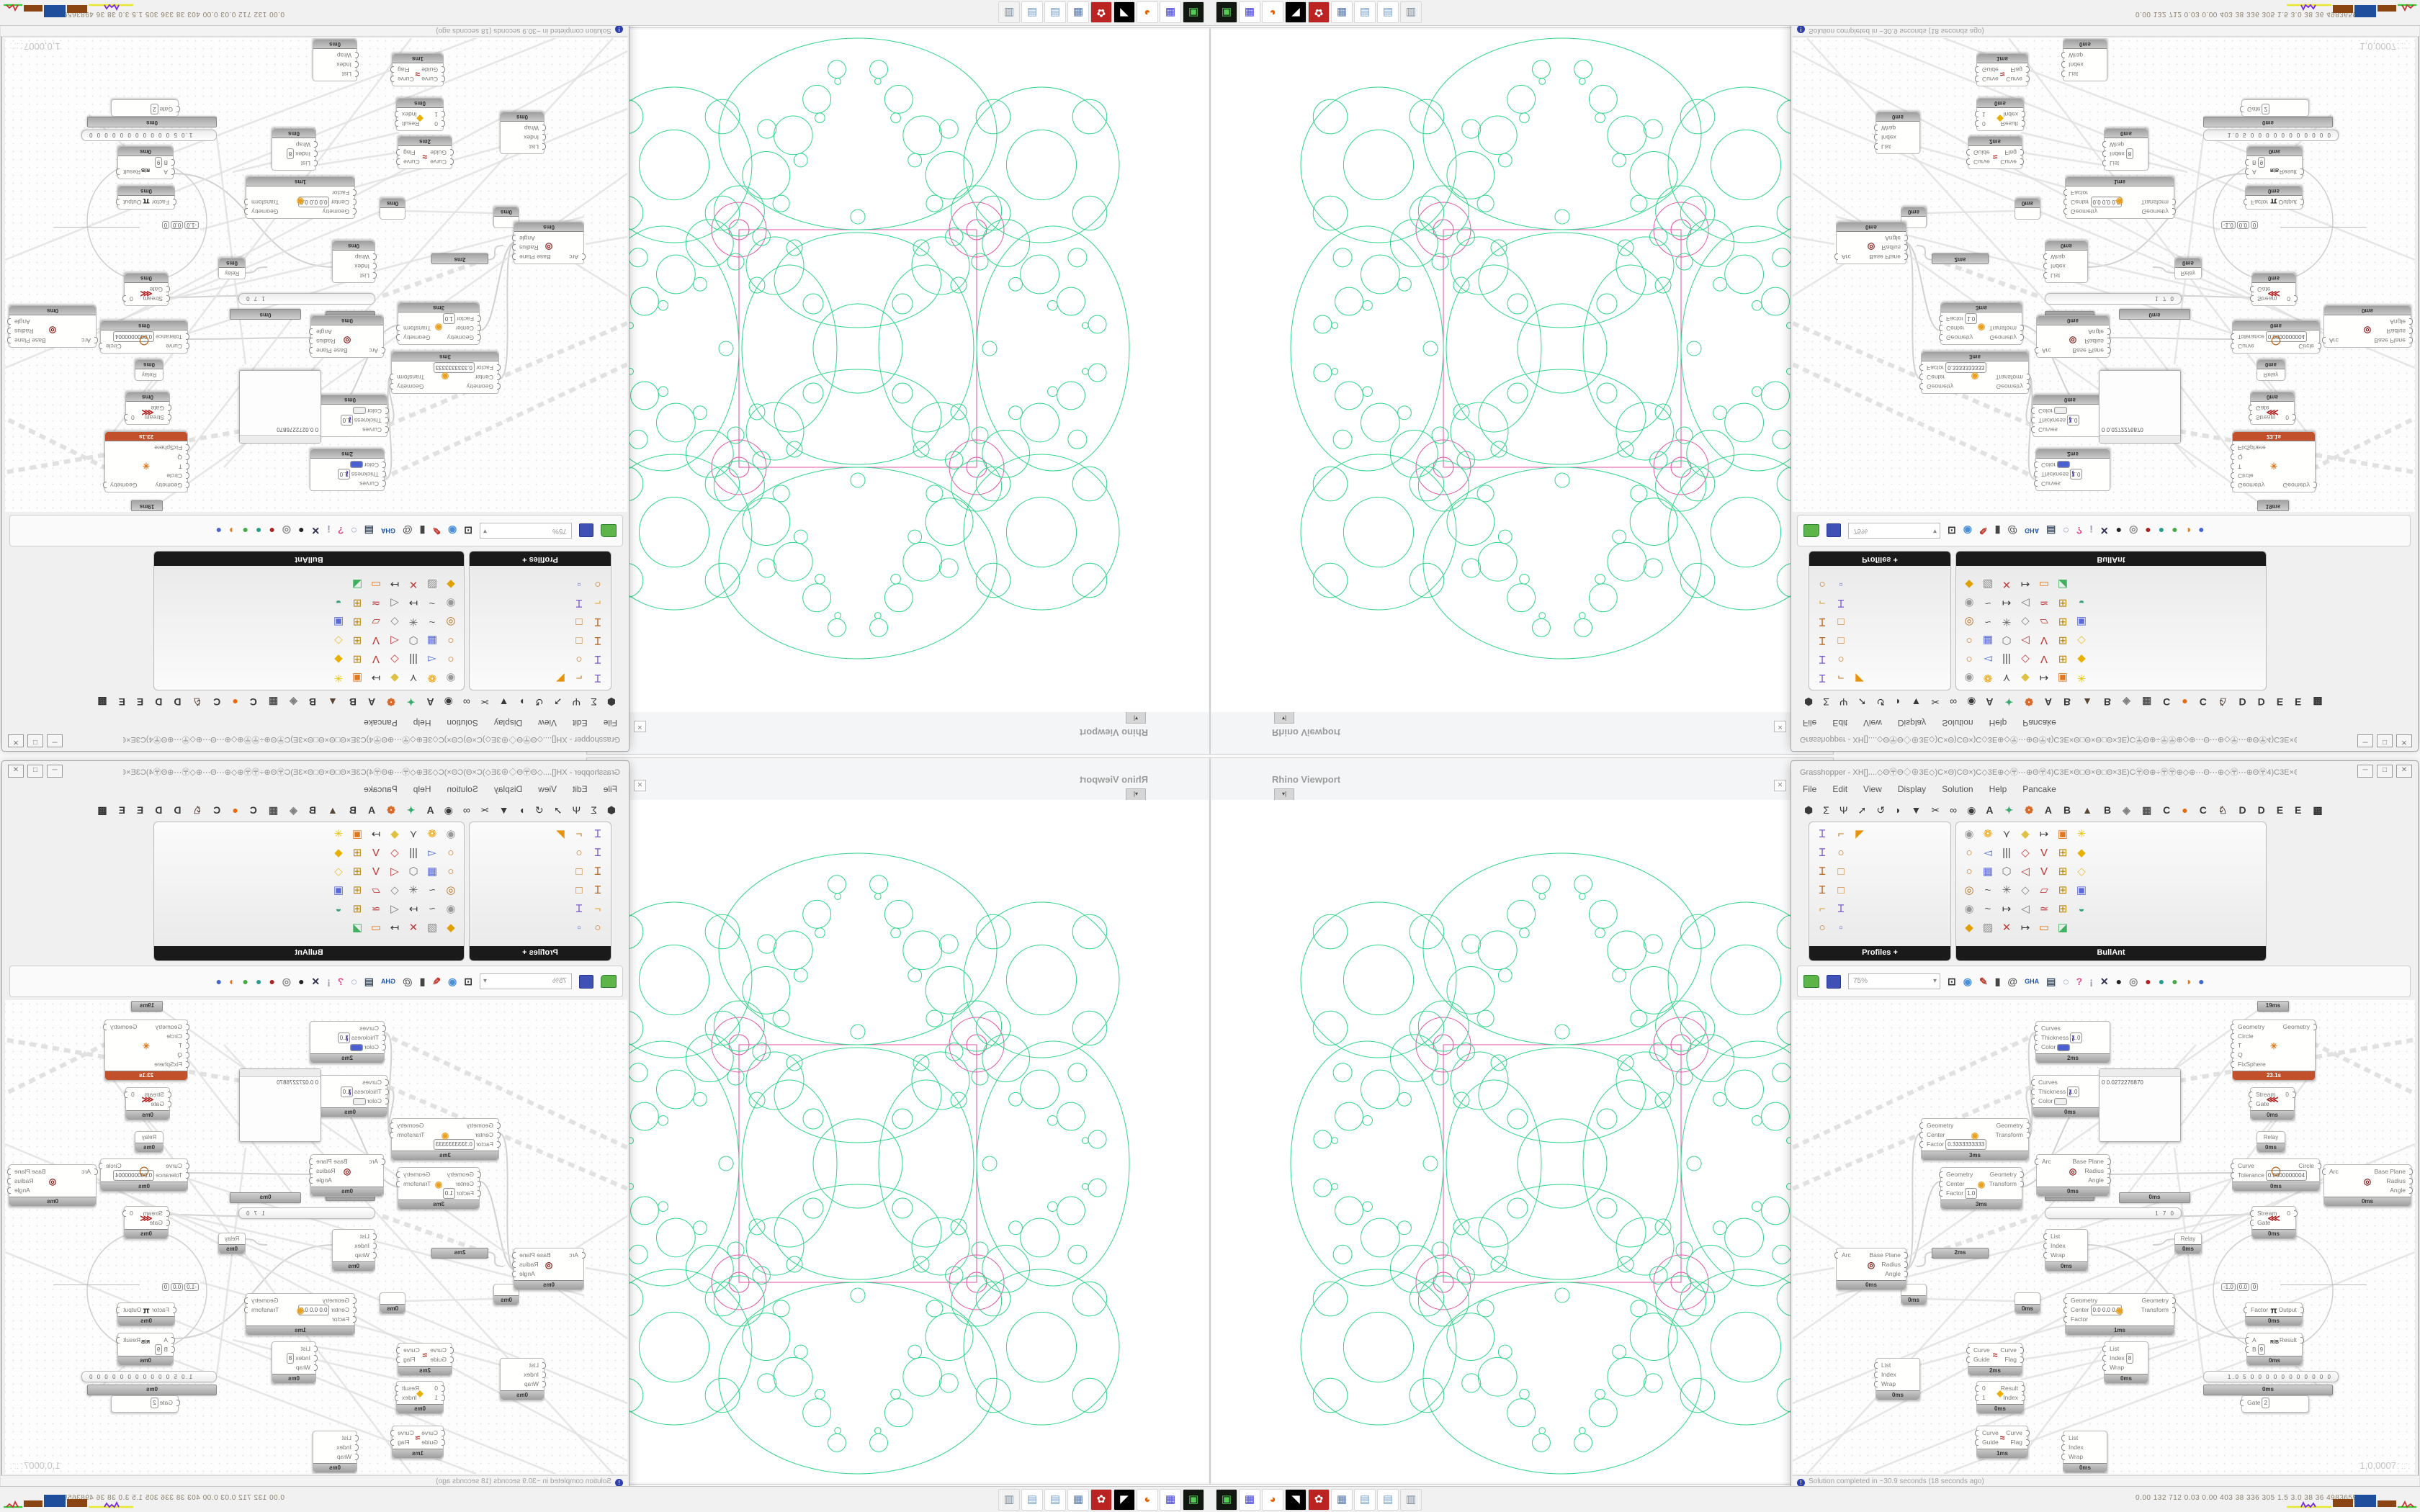  Describe the element at coordinates (391, 810) in the screenshot. I see `tab-icon: ❁` at that location.